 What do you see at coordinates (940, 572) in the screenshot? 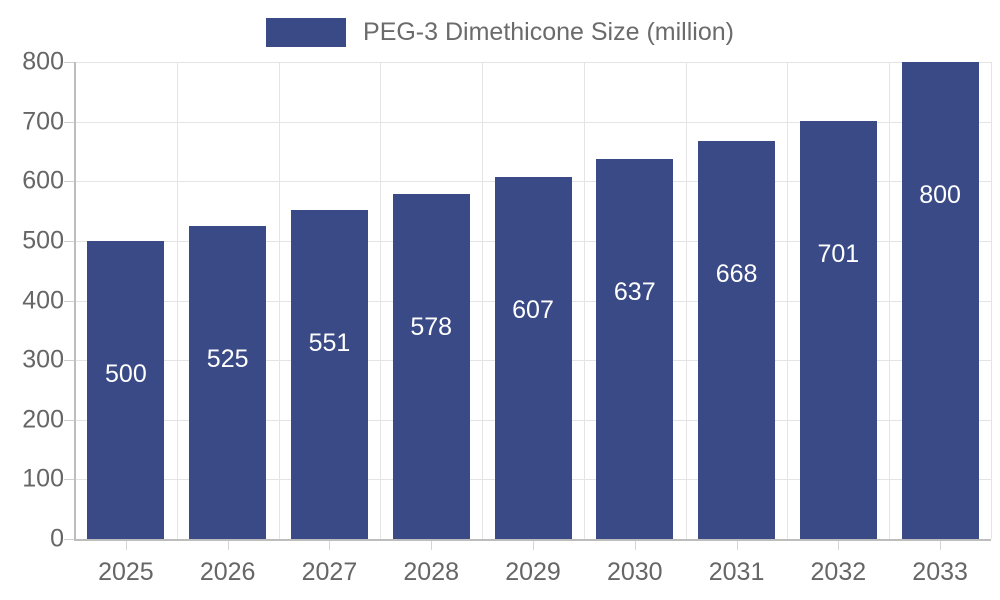
I see `x-axis-tick-label: 2033` at bounding box center [940, 572].